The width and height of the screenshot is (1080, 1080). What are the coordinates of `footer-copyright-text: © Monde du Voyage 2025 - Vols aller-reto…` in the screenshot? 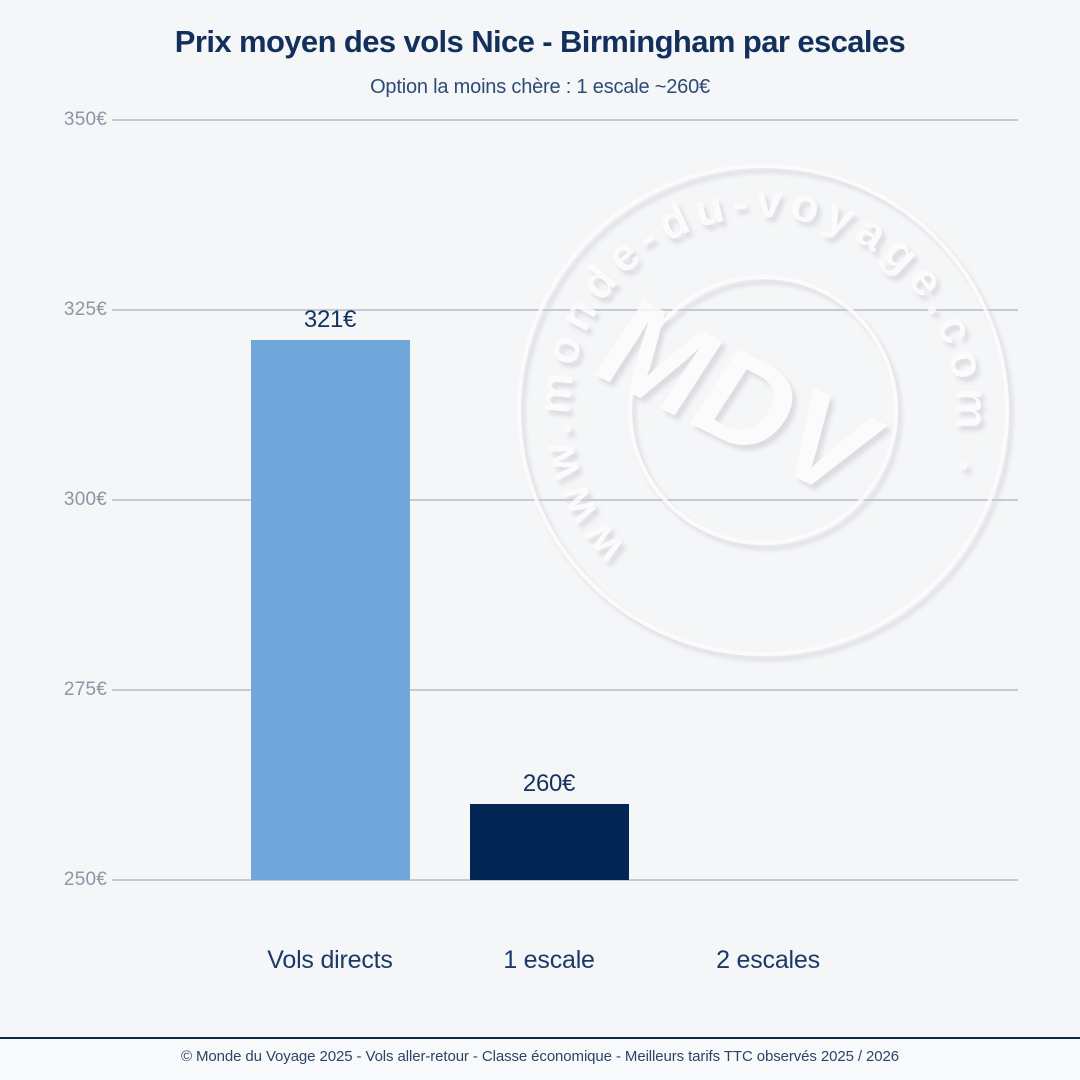 It's located at (540, 1056).